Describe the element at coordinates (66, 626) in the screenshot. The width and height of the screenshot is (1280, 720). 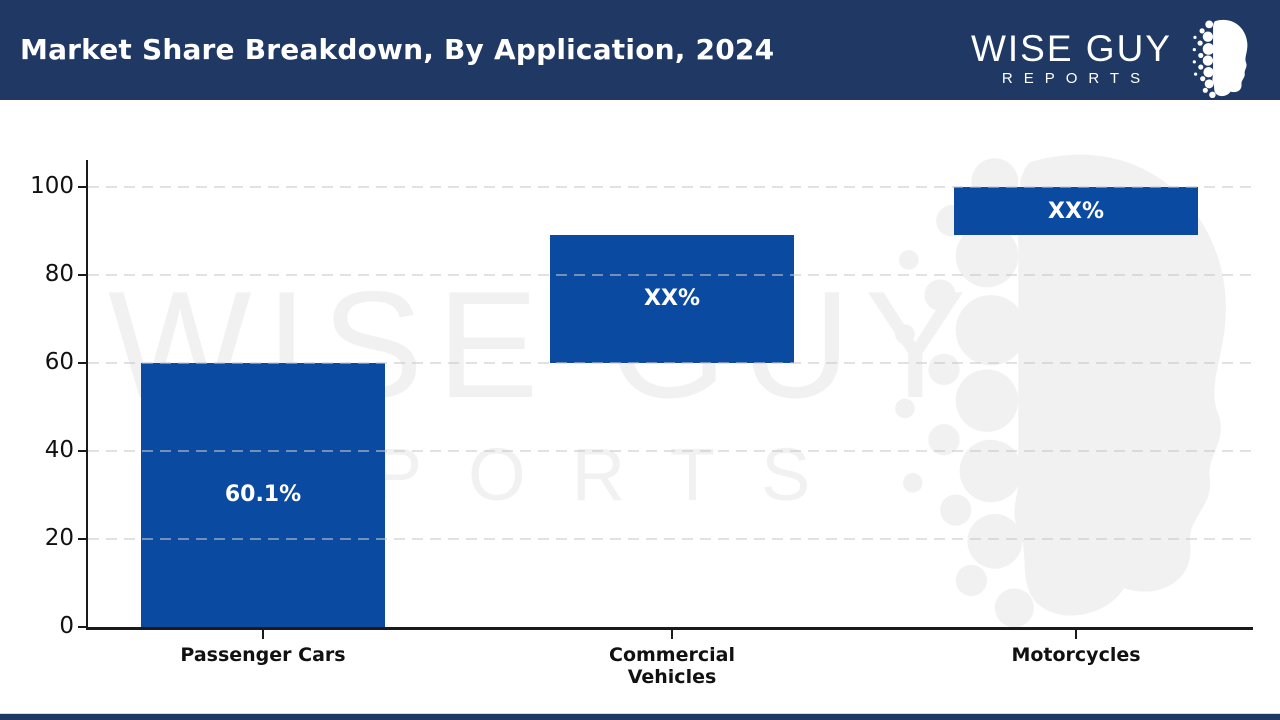
I see `y-axis-label: 0` at that location.